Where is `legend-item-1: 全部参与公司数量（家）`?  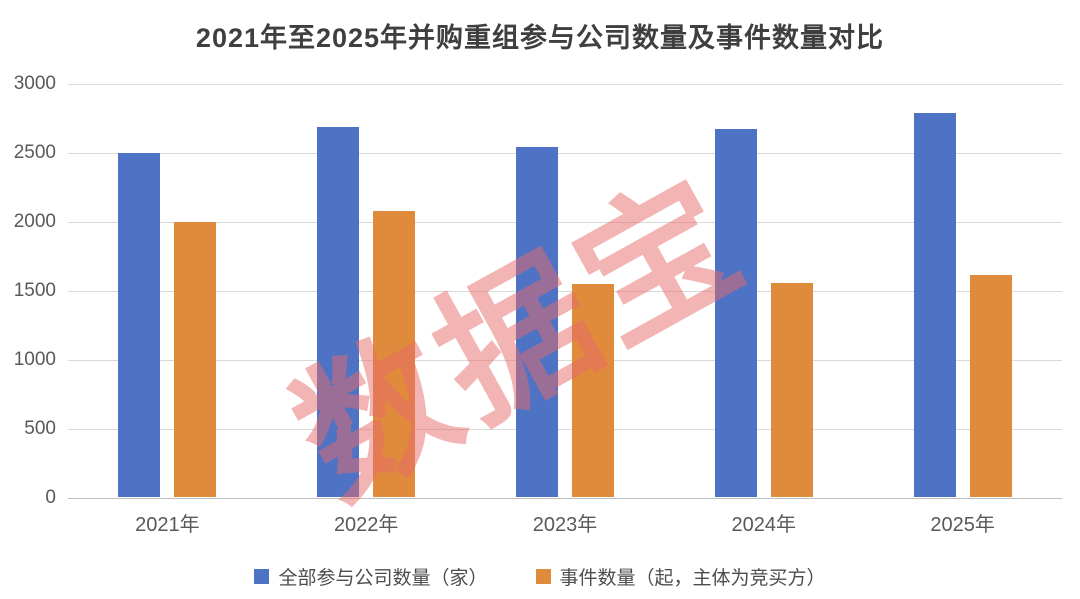 legend-item-1: 全部参与公司数量（家） is located at coordinates (371, 576).